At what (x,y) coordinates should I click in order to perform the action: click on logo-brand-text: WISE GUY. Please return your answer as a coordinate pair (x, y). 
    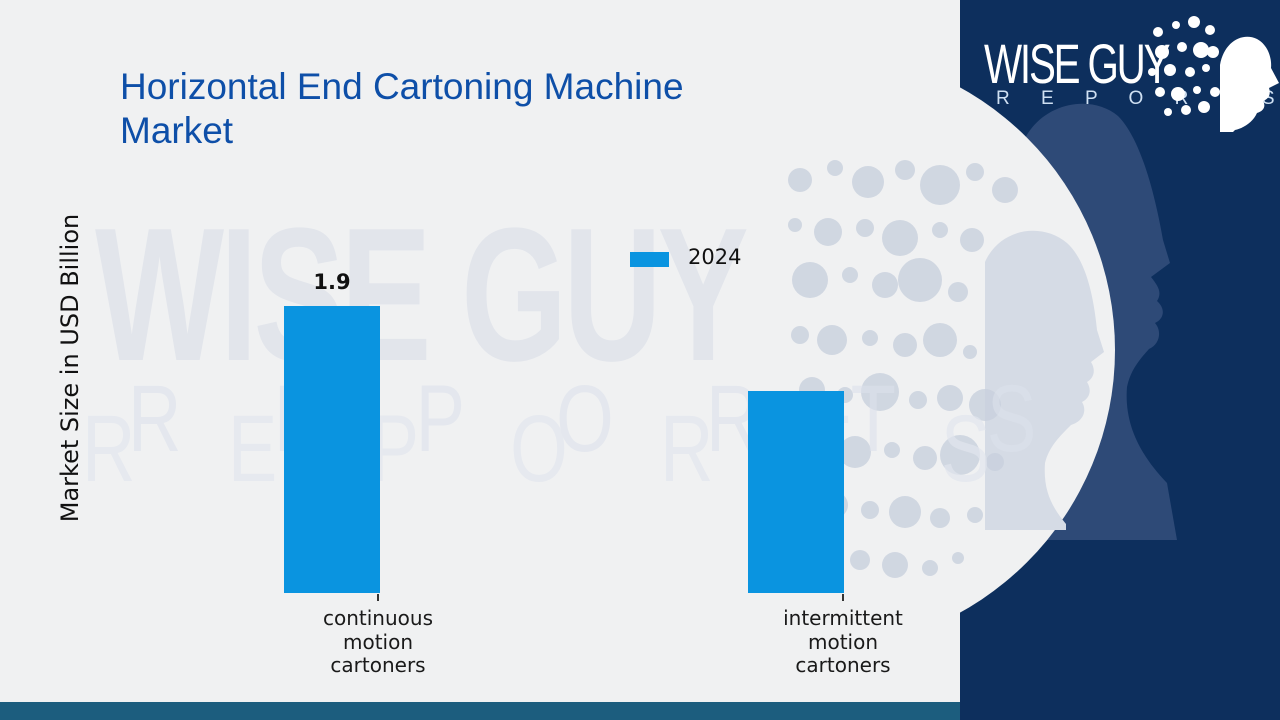
    Looking at the image, I should click on (1077, 63).